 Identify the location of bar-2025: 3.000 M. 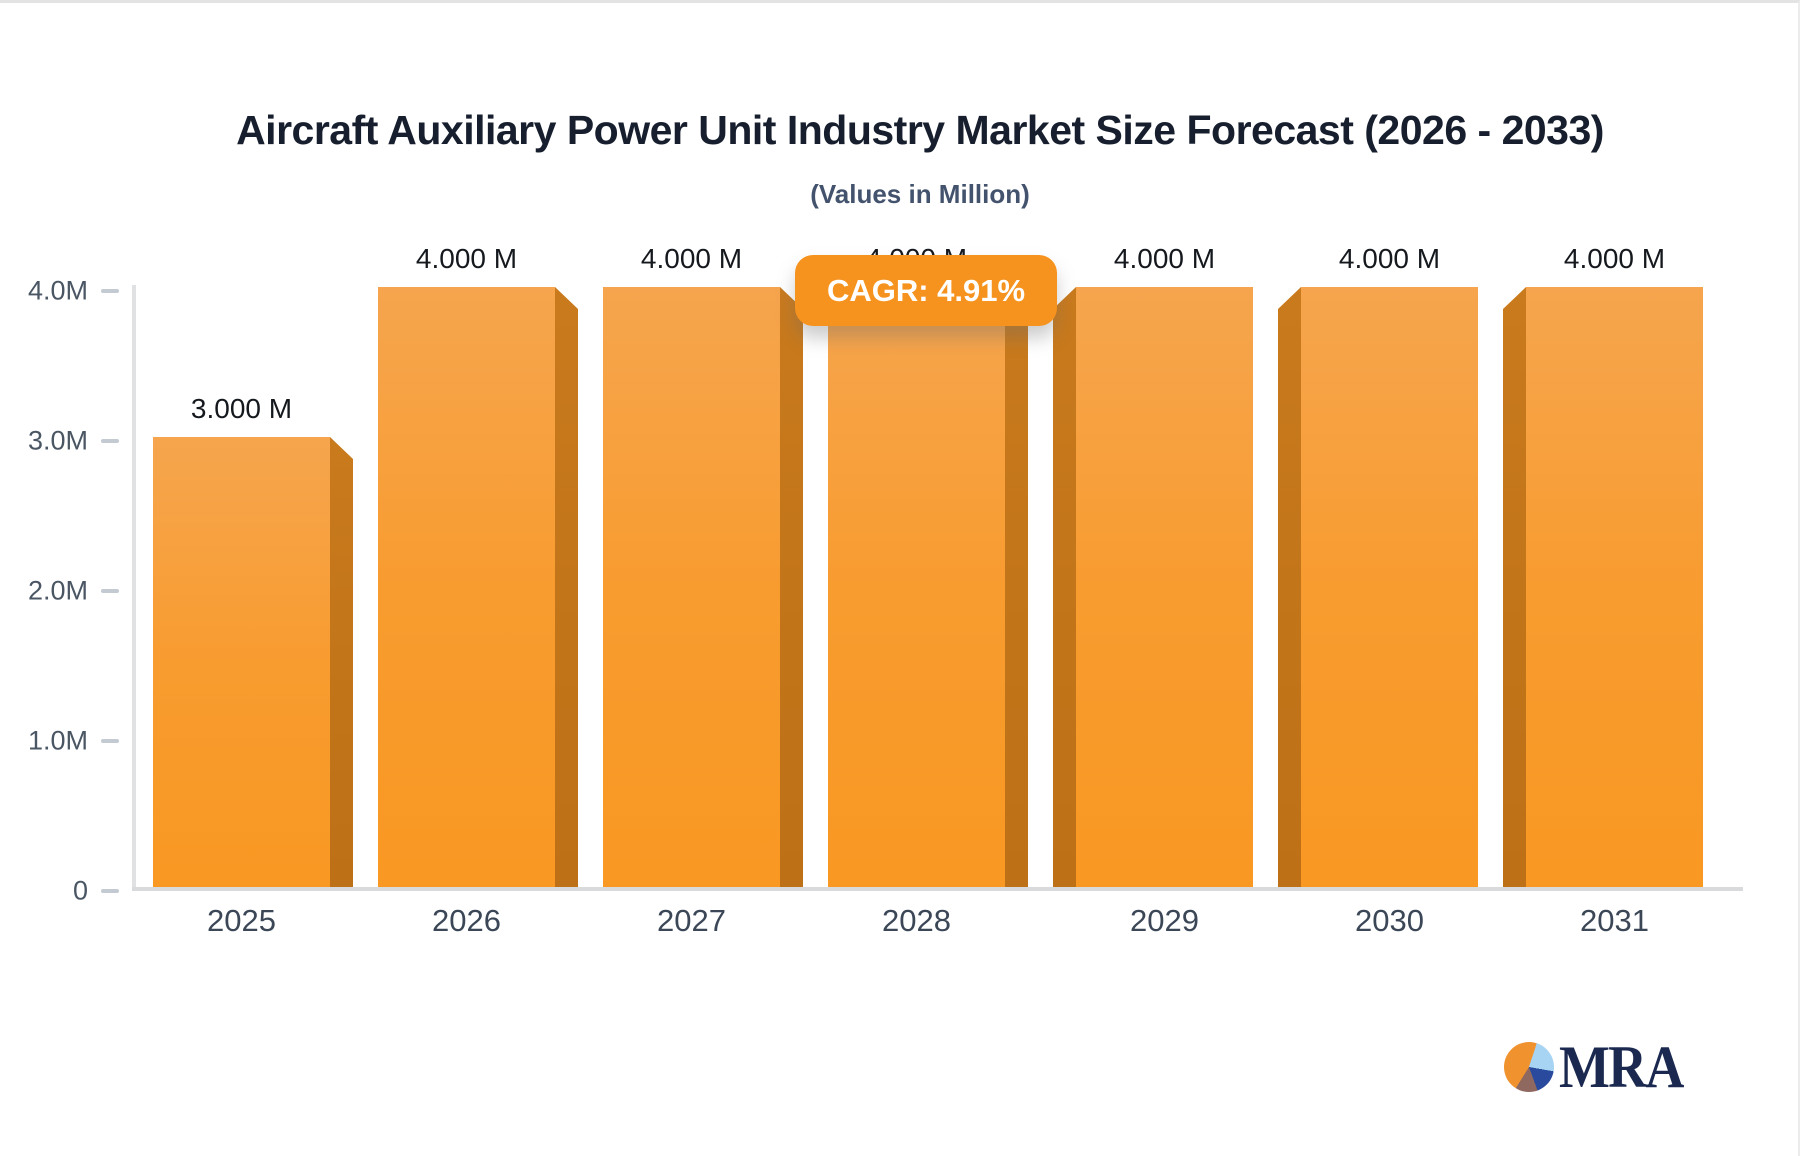
(253, 640).